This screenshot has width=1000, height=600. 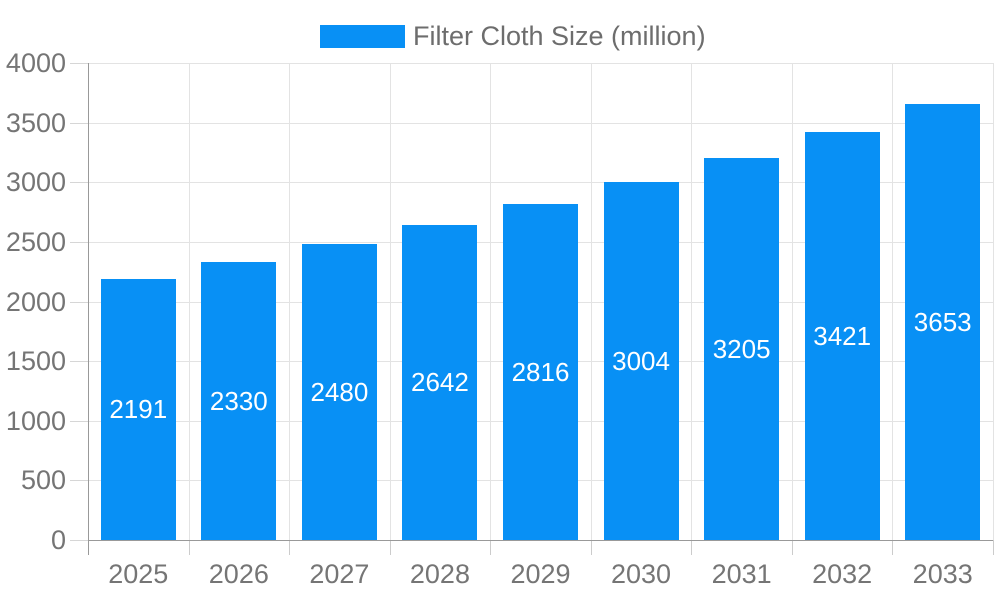 What do you see at coordinates (559, 36) in the screenshot?
I see `legend-label: Filter Cloth Size (million)` at bounding box center [559, 36].